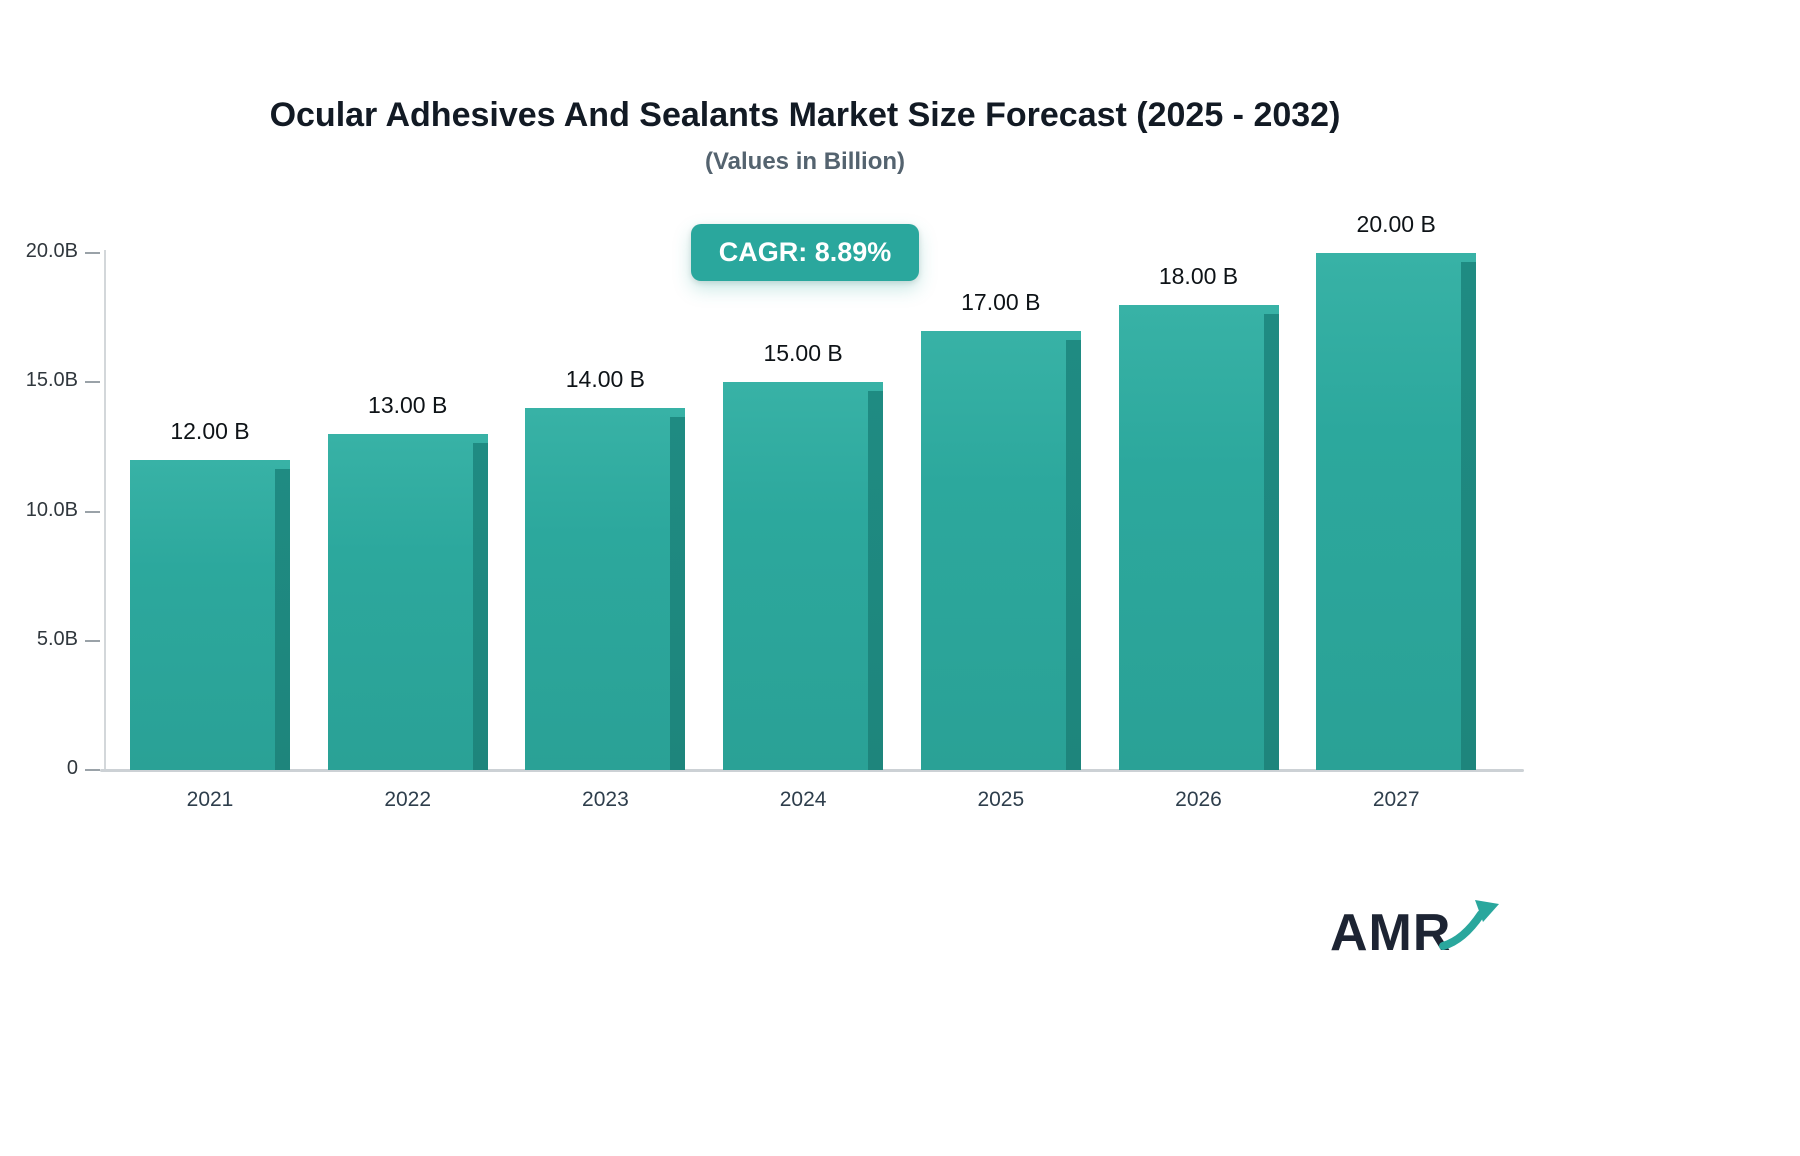 The width and height of the screenshot is (1800, 1156). What do you see at coordinates (1198, 799) in the screenshot?
I see `x-axis-tick-label: 2026` at bounding box center [1198, 799].